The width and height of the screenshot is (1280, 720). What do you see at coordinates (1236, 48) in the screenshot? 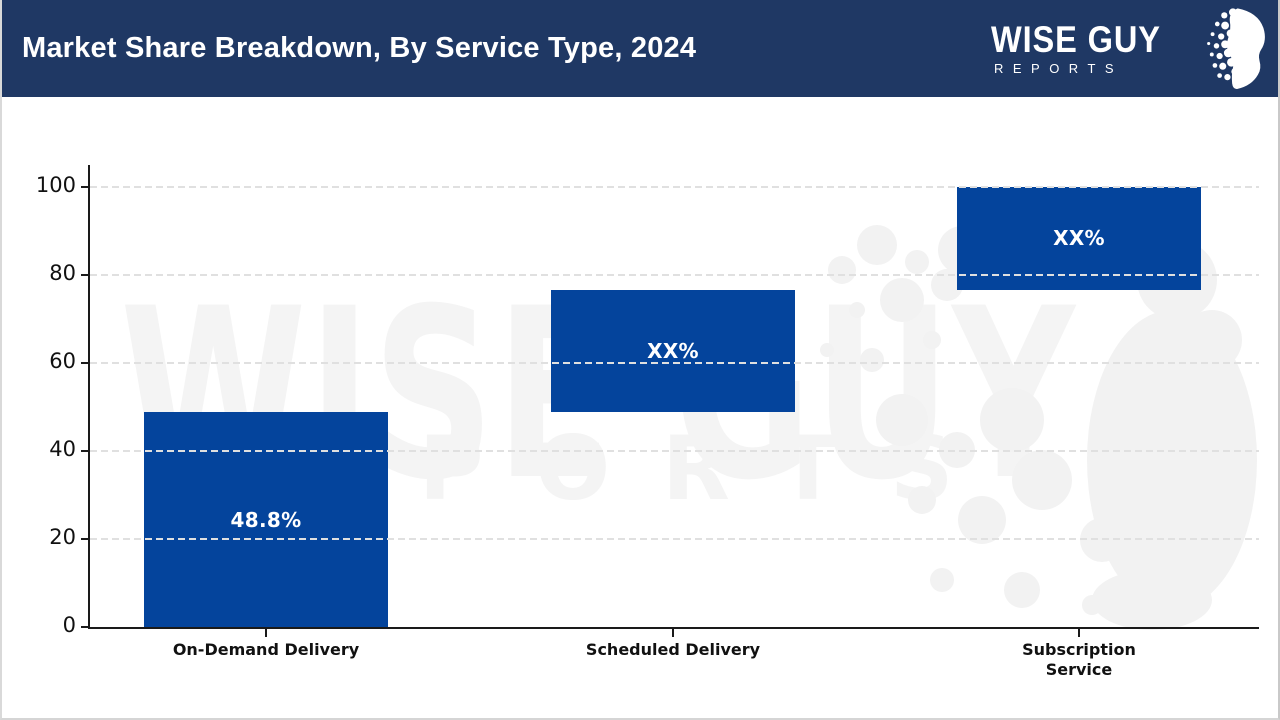
I see `dotted-face-profile-icon` at bounding box center [1236, 48].